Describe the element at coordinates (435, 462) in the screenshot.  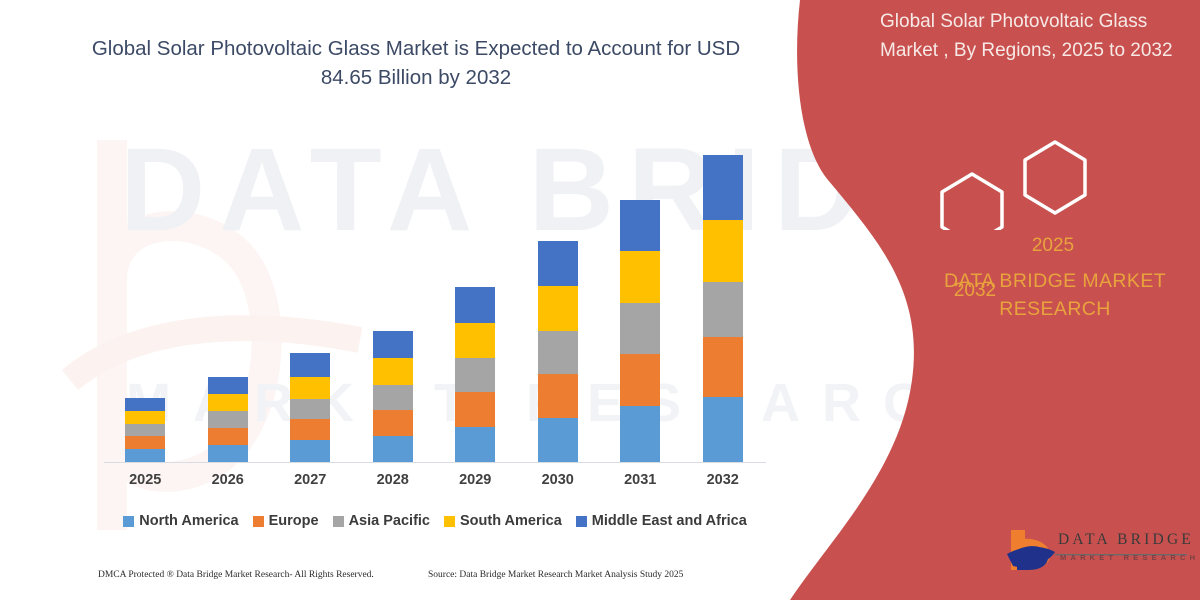
I see `chart-axis-line` at that location.